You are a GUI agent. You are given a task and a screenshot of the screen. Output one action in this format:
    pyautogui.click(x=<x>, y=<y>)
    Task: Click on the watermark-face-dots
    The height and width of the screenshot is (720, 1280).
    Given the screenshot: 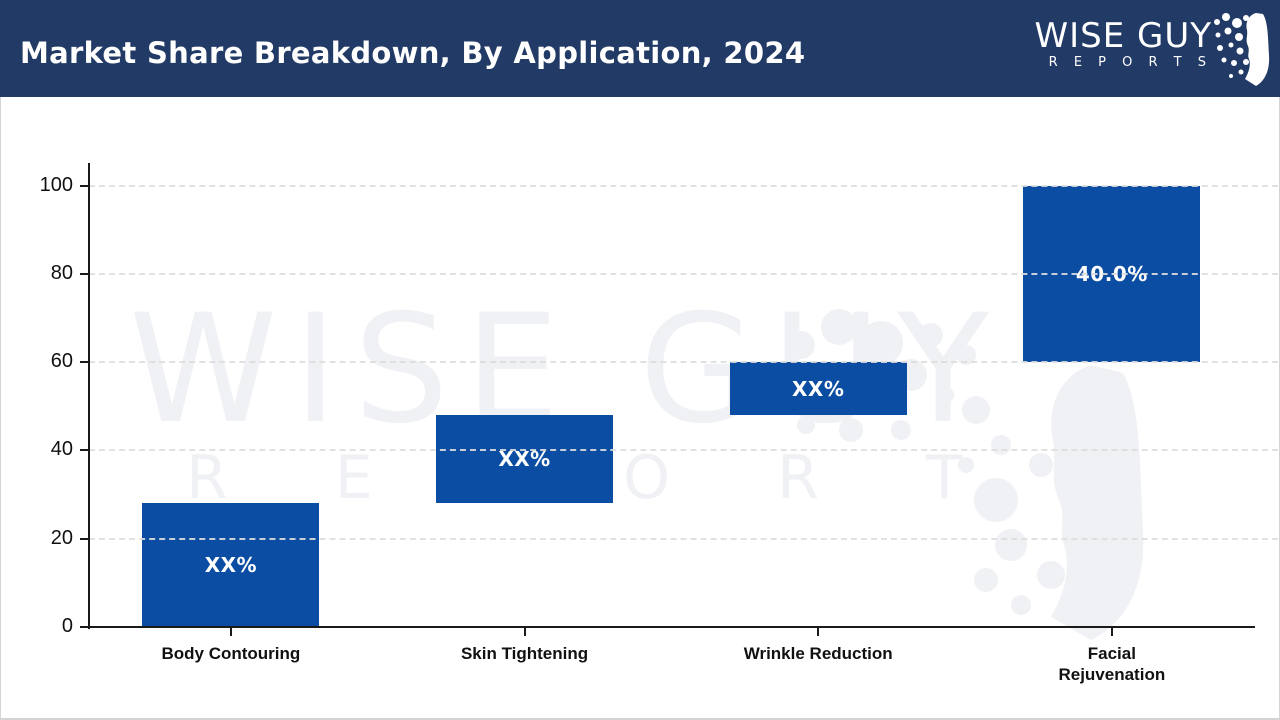 What is the action you would take?
    pyautogui.click(x=965, y=474)
    